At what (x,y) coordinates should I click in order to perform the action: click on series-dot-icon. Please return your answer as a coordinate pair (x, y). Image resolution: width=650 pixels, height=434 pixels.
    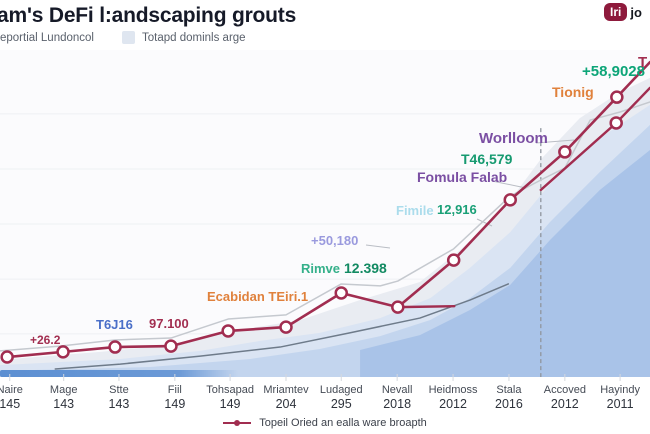
    Looking at the image, I should click on (237, 423).